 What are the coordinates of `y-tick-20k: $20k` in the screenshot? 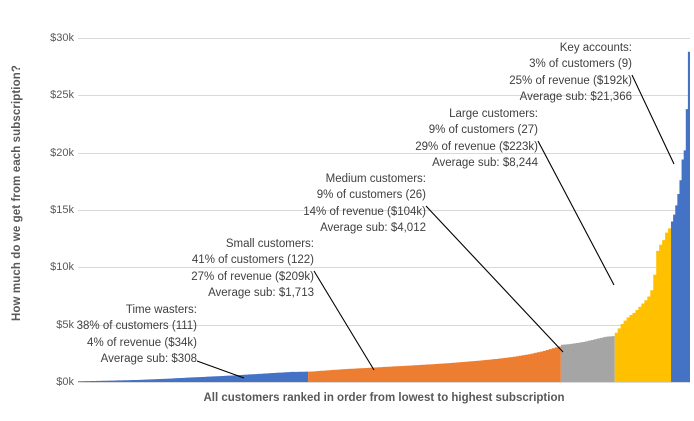 It's located at (62, 152).